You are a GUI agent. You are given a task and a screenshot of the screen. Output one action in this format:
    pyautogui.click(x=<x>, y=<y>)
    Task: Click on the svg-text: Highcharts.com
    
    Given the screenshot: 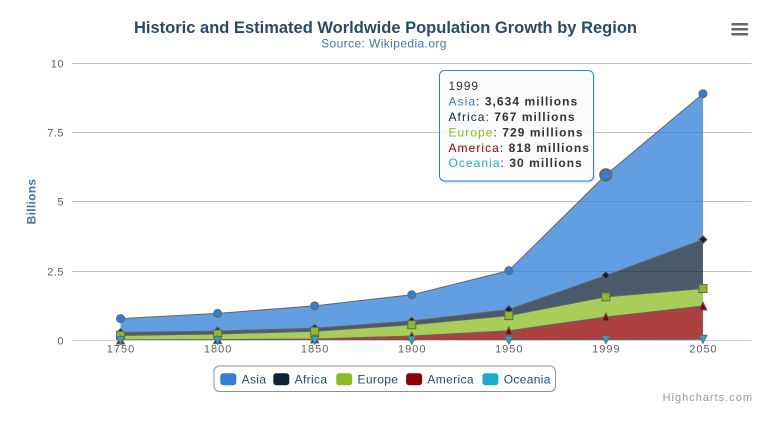 What is the action you would take?
    pyautogui.click(x=708, y=398)
    